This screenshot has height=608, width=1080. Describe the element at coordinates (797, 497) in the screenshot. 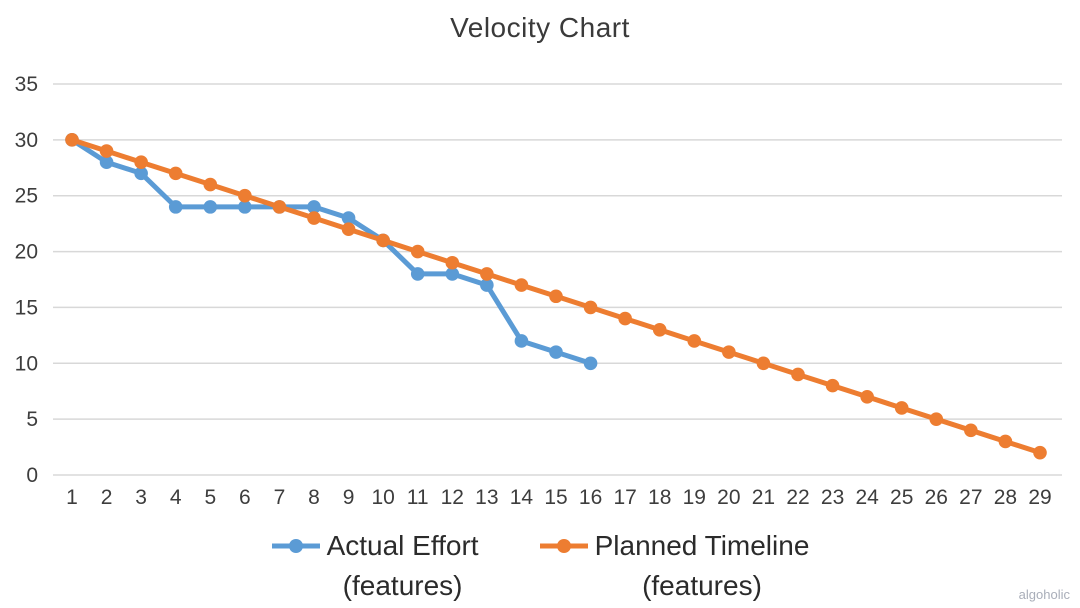

I see `x-tick-label: 22` at that location.